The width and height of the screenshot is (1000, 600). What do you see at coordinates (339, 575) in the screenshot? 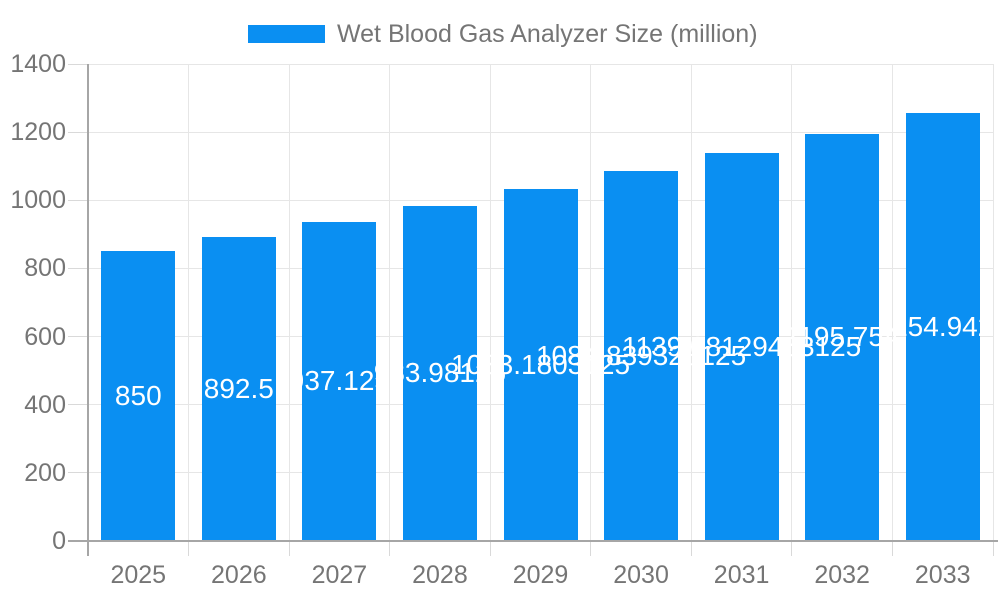
I see `x-tick-label: 2027` at bounding box center [339, 575].